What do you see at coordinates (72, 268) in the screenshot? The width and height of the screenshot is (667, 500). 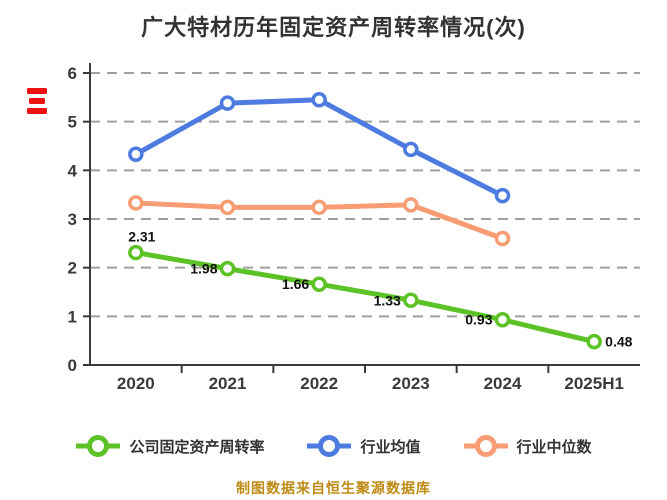 I see `y-axis-tick-label: 2` at bounding box center [72, 268].